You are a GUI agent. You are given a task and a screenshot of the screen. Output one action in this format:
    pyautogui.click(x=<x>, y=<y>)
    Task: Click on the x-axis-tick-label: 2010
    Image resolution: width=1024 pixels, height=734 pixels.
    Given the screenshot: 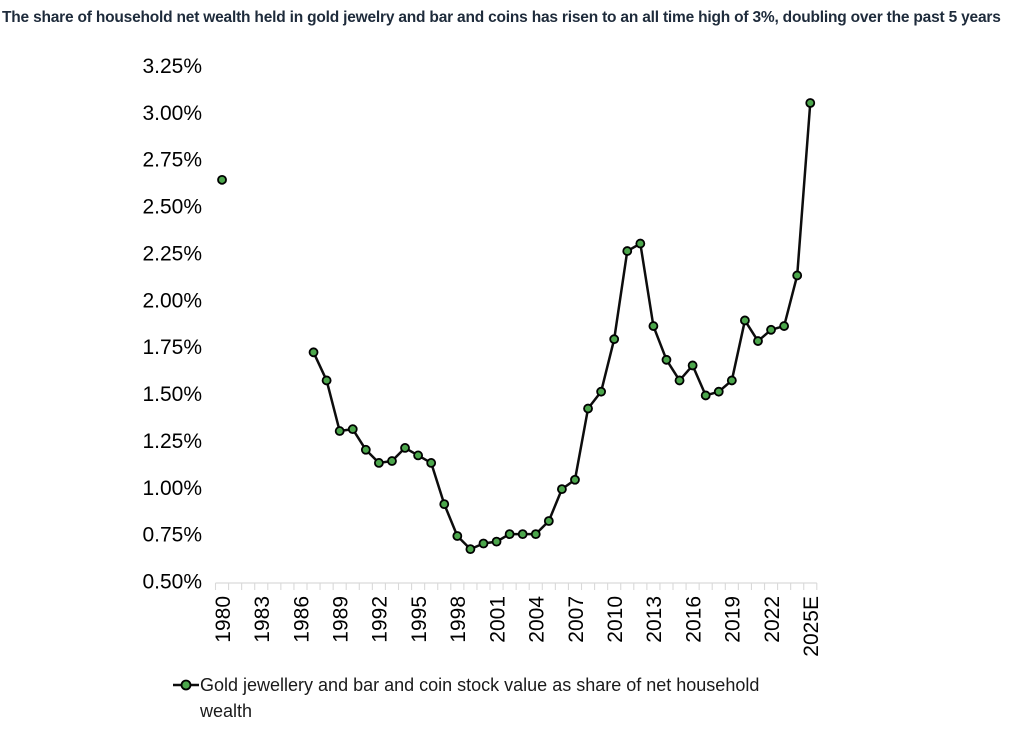 What is the action you would take?
    pyautogui.click(x=615, y=619)
    